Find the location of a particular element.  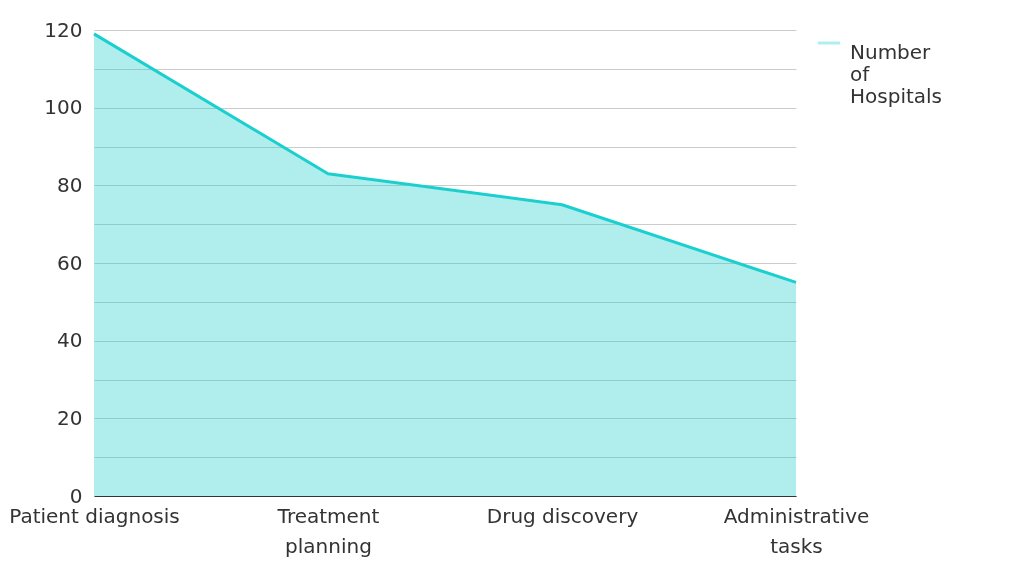

y-tick-label: 120 is located at coordinates (63, 29).